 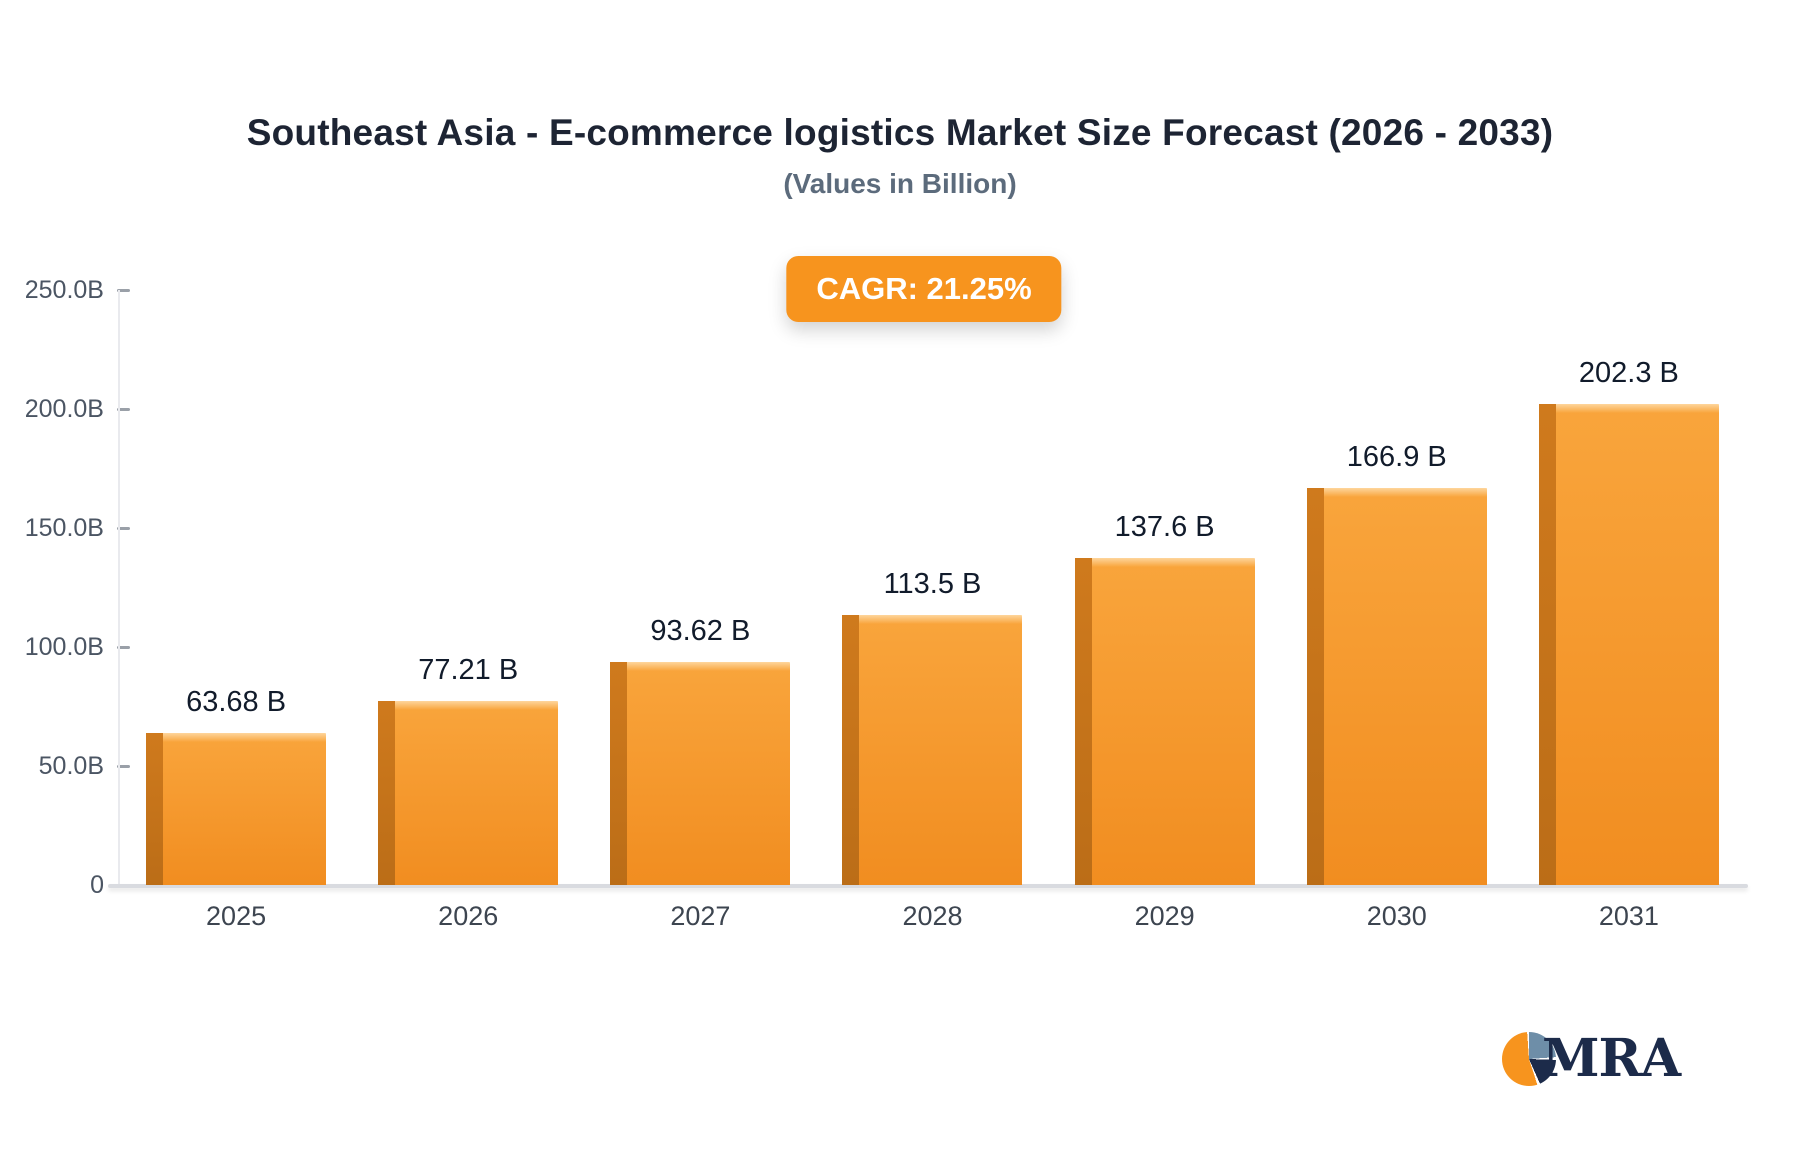 What do you see at coordinates (1628, 373) in the screenshot?
I see `bar-value-label: 202.3 B` at bounding box center [1628, 373].